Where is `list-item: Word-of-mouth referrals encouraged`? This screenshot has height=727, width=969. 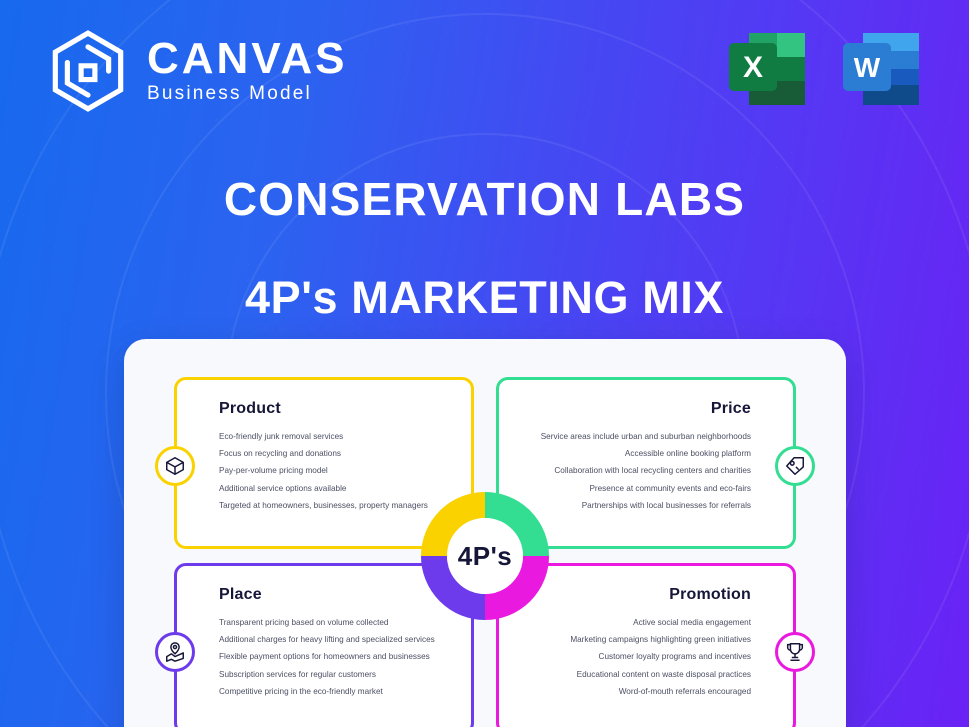 list-item: Word-of-mouth referrals encouraged is located at coordinates (684, 692).